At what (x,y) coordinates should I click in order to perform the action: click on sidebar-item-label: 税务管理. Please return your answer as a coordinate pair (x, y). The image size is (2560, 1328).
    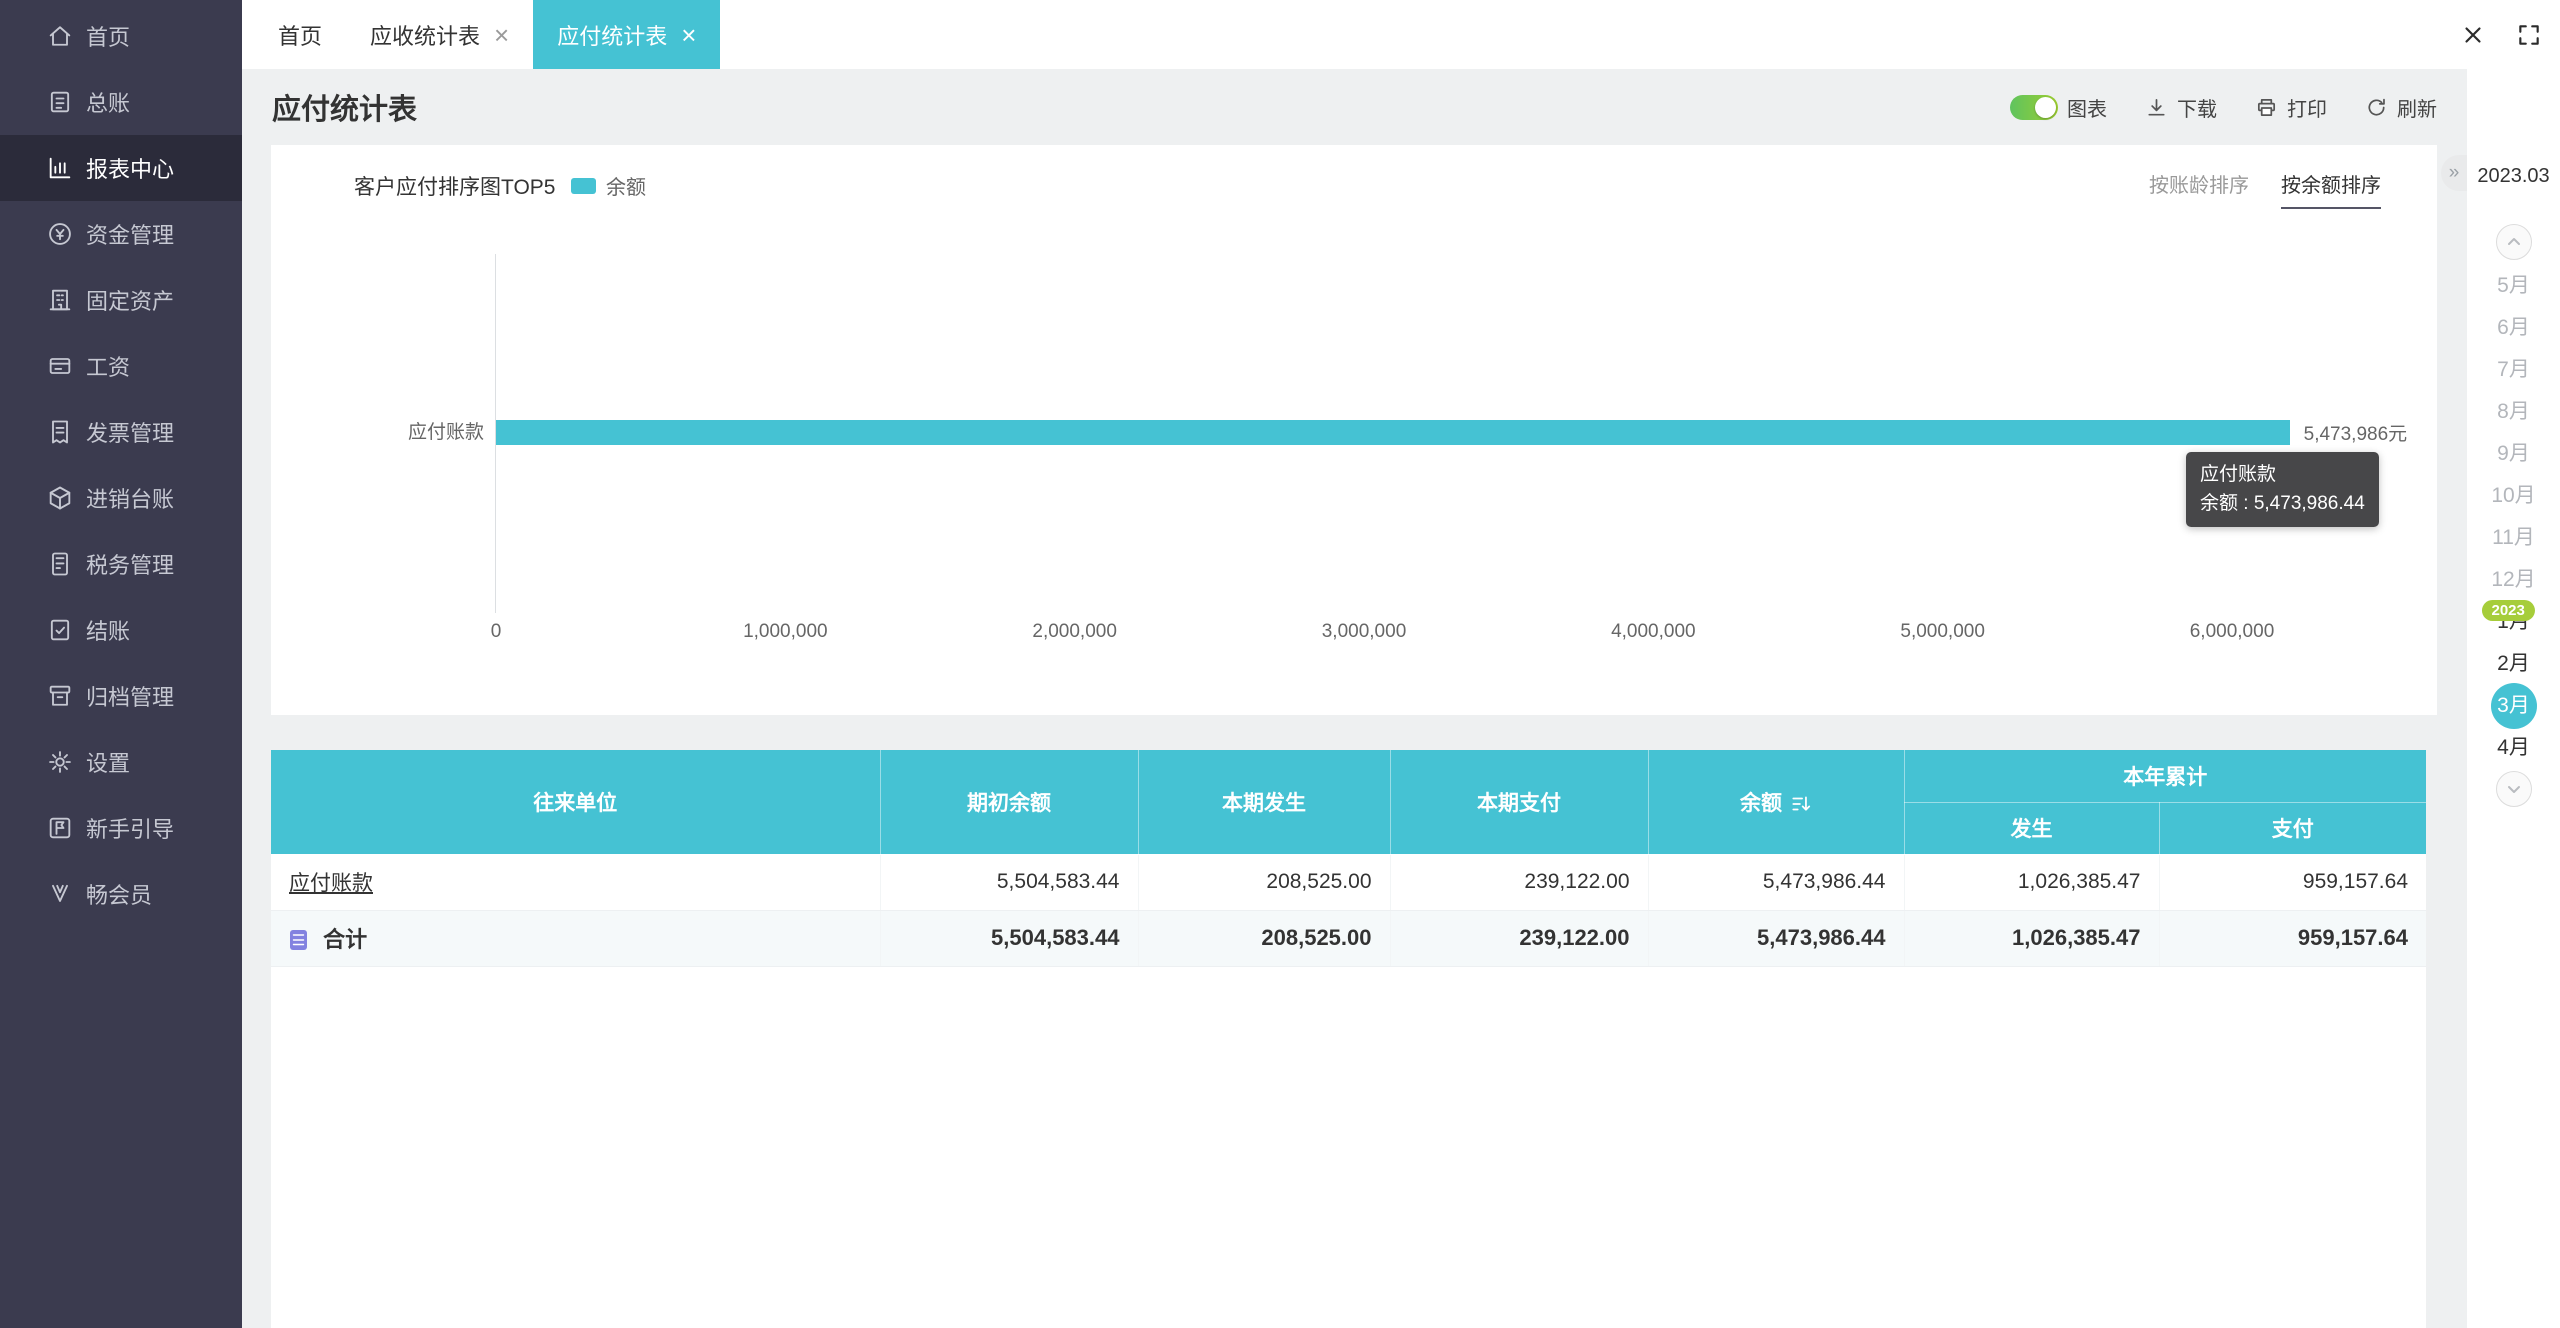
    Looking at the image, I should click on (130, 565).